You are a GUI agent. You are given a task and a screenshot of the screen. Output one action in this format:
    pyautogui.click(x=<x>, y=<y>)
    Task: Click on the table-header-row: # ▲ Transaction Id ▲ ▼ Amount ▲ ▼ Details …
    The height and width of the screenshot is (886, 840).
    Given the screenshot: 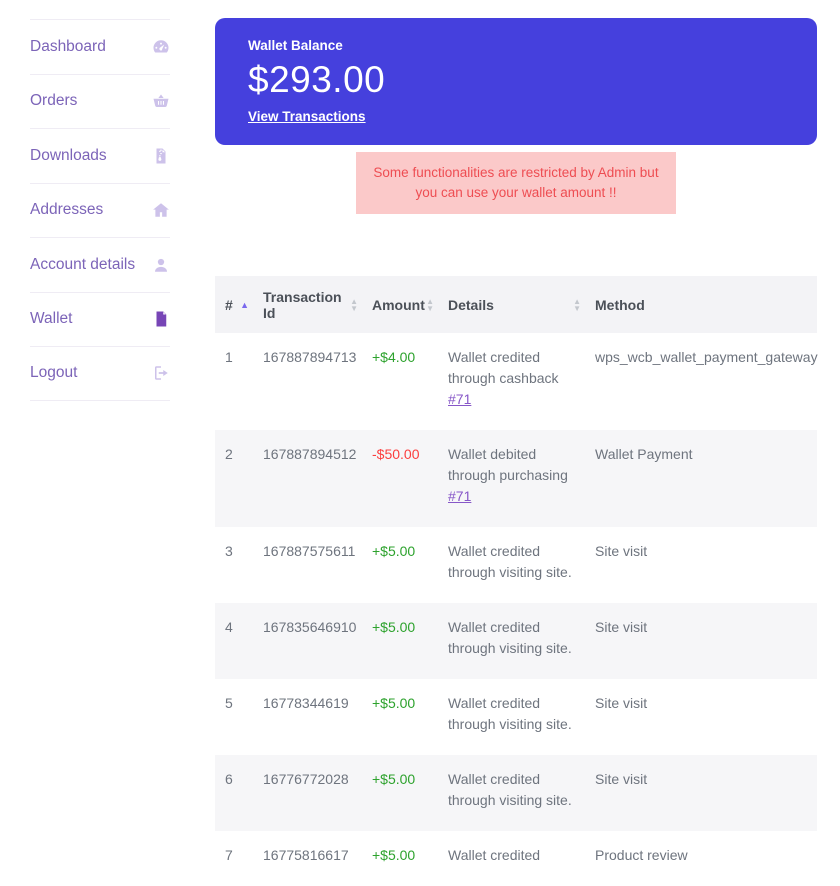 What is the action you would take?
    pyautogui.click(x=516, y=304)
    